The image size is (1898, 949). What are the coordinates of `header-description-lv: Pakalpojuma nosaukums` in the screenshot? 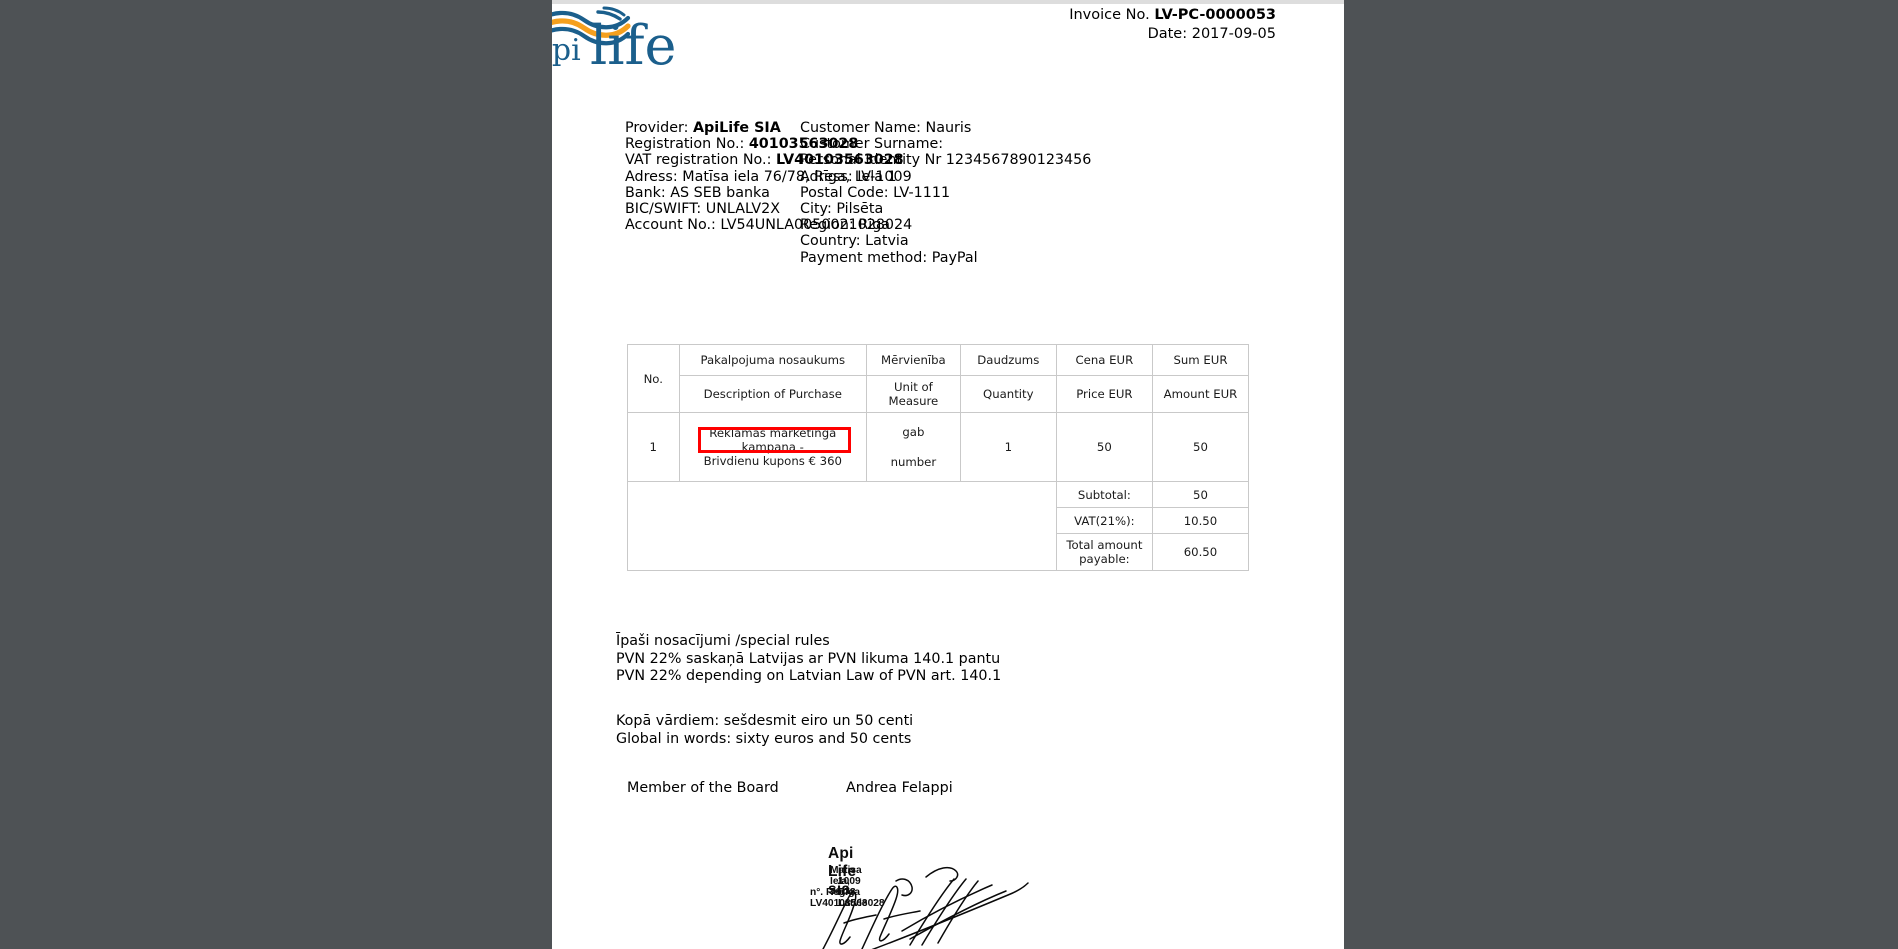 It's located at (773, 360).